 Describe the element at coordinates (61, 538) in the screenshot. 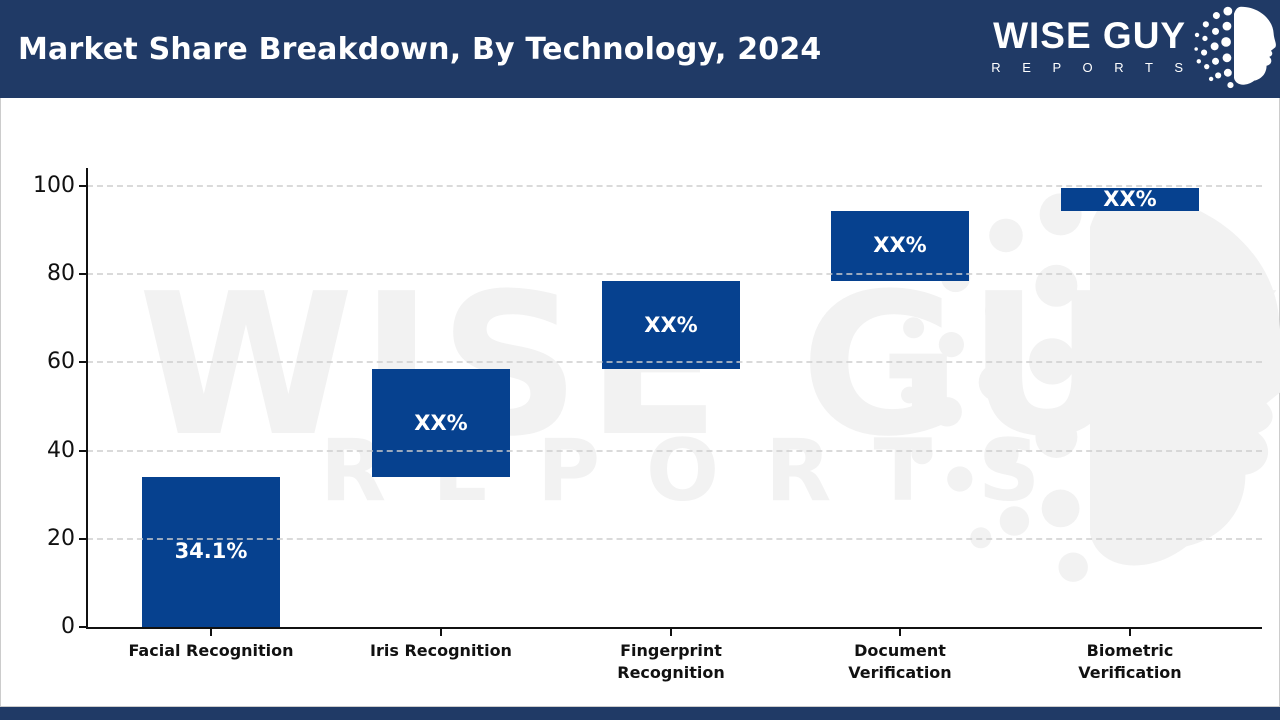

I see `y-axis-tick-label: 20` at that location.